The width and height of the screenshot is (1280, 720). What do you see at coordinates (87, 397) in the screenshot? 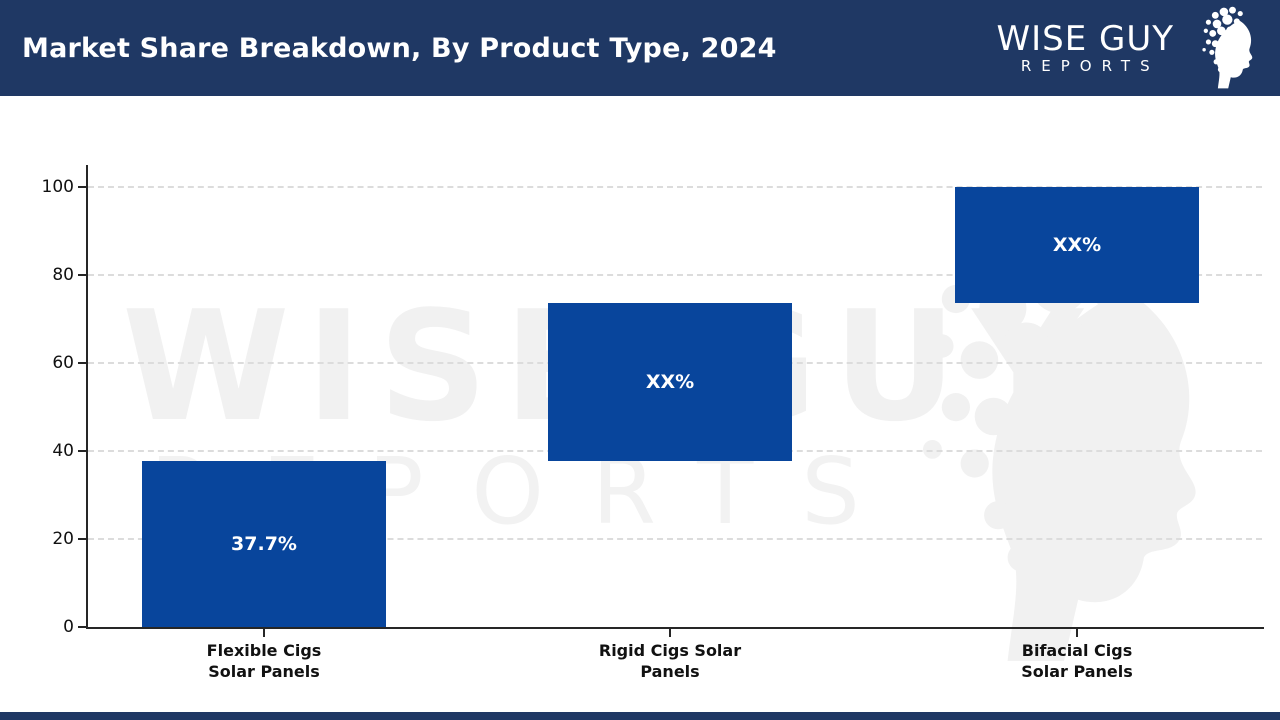
I see `y-axis-spine` at bounding box center [87, 397].